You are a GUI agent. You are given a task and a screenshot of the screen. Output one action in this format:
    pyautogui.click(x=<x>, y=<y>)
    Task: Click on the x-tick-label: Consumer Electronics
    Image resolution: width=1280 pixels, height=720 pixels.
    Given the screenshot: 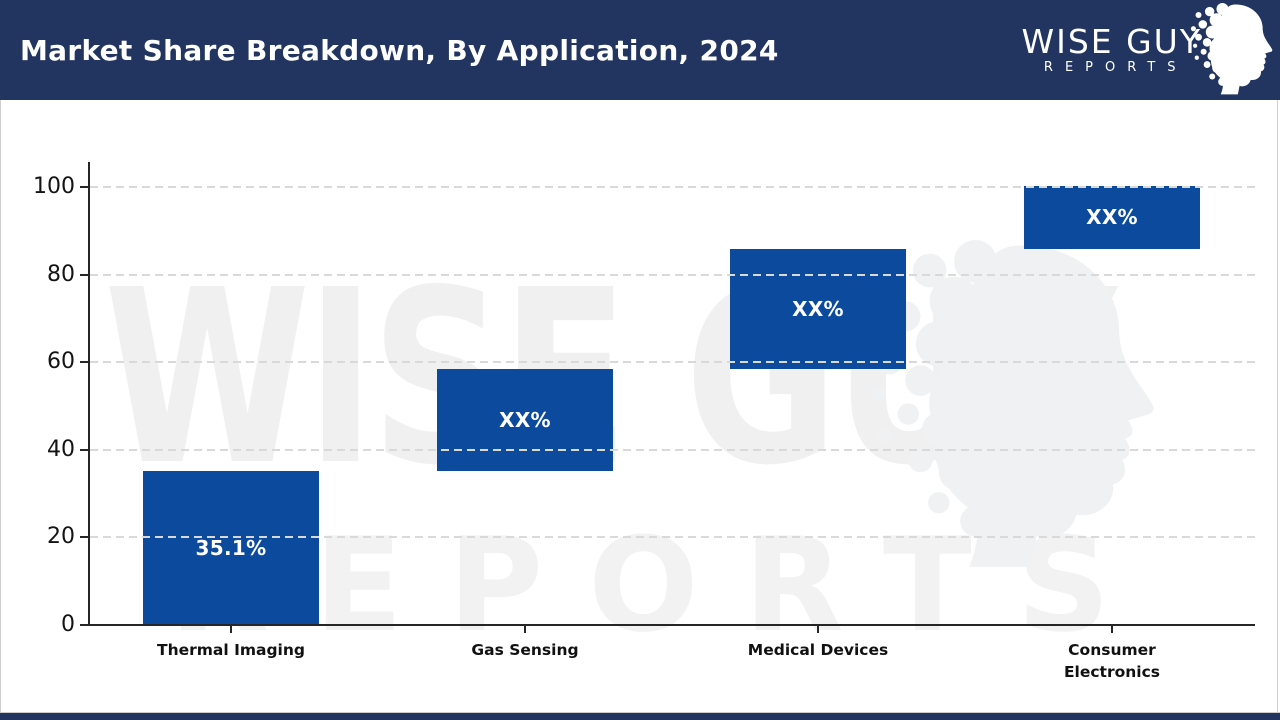 What is the action you would take?
    pyautogui.click(x=1112, y=661)
    